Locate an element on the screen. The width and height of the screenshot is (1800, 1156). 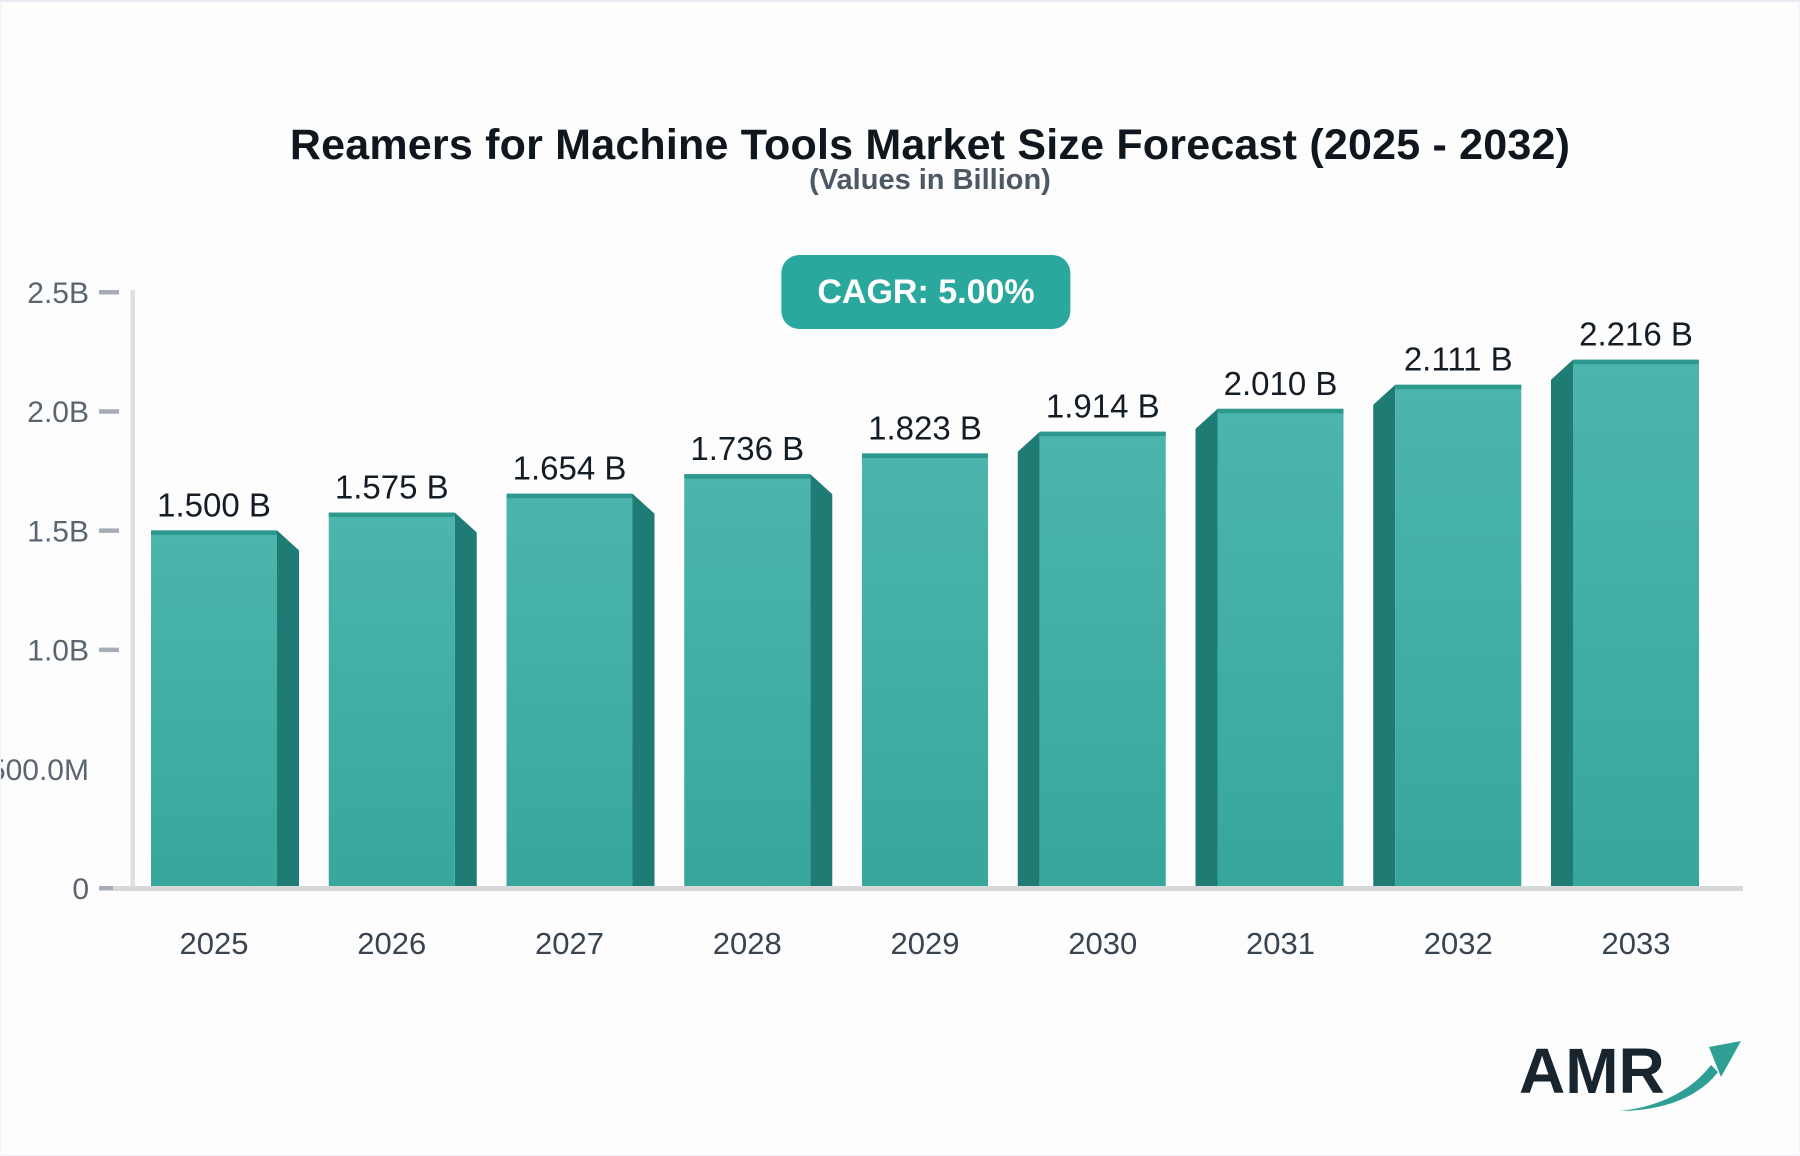
bar-group-2025: 1.500 B 2025 is located at coordinates (225, 723).